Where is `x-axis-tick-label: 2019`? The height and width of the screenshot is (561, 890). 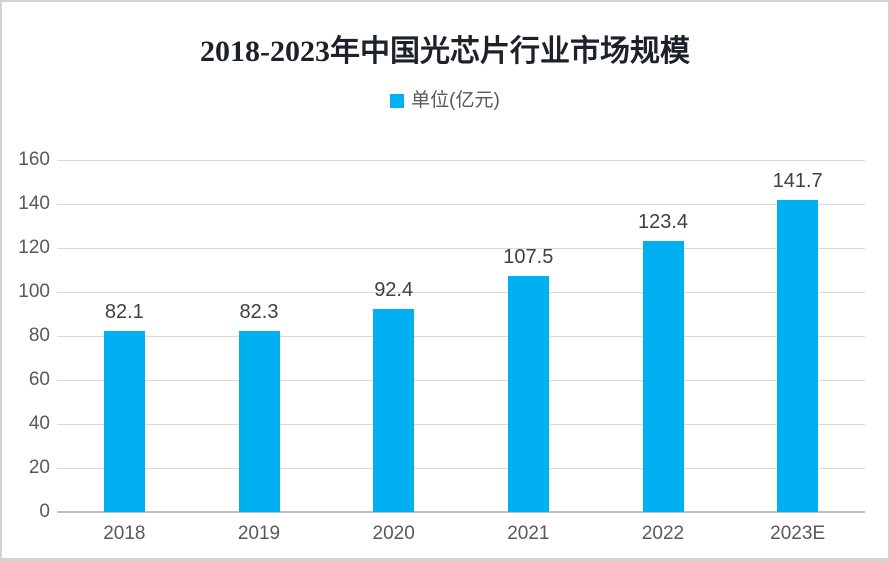
x-axis-tick-label: 2019 is located at coordinates (259, 533).